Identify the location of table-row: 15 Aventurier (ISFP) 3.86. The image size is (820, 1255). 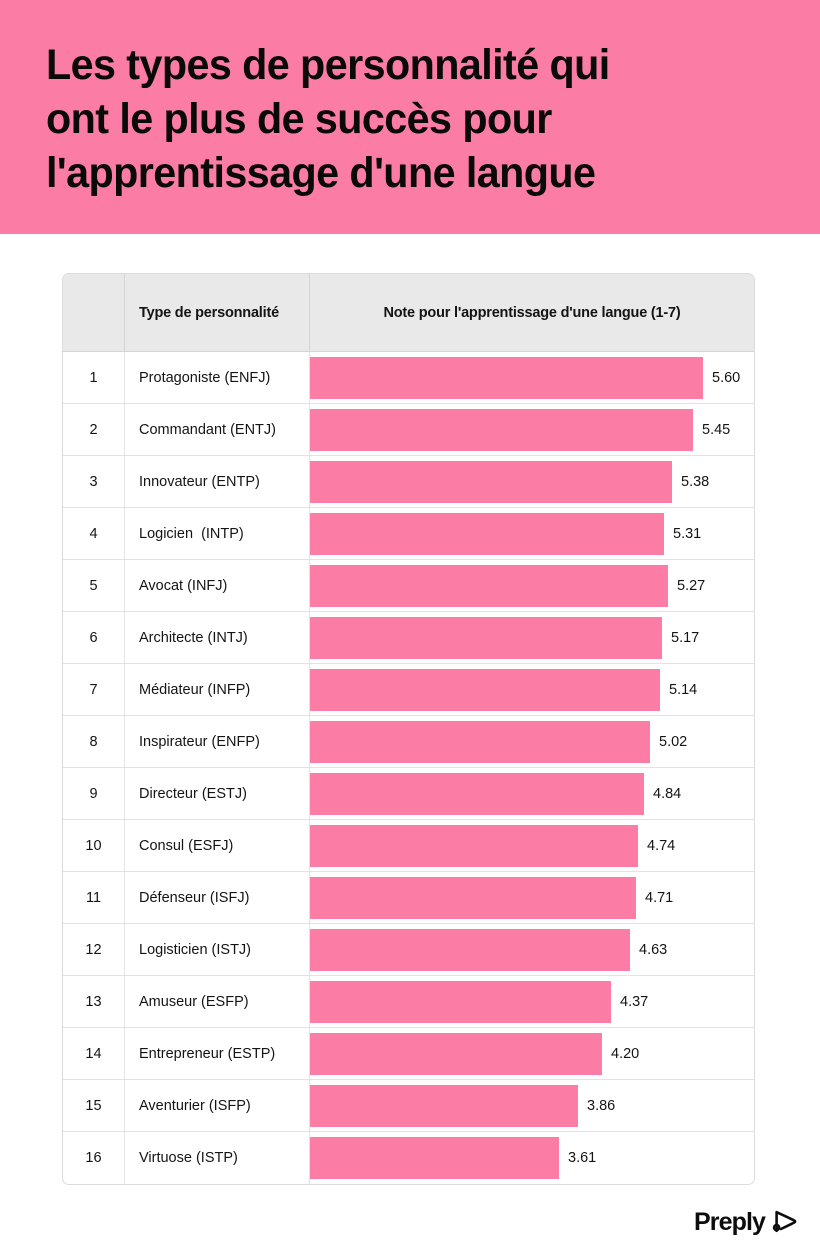
(408, 1106).